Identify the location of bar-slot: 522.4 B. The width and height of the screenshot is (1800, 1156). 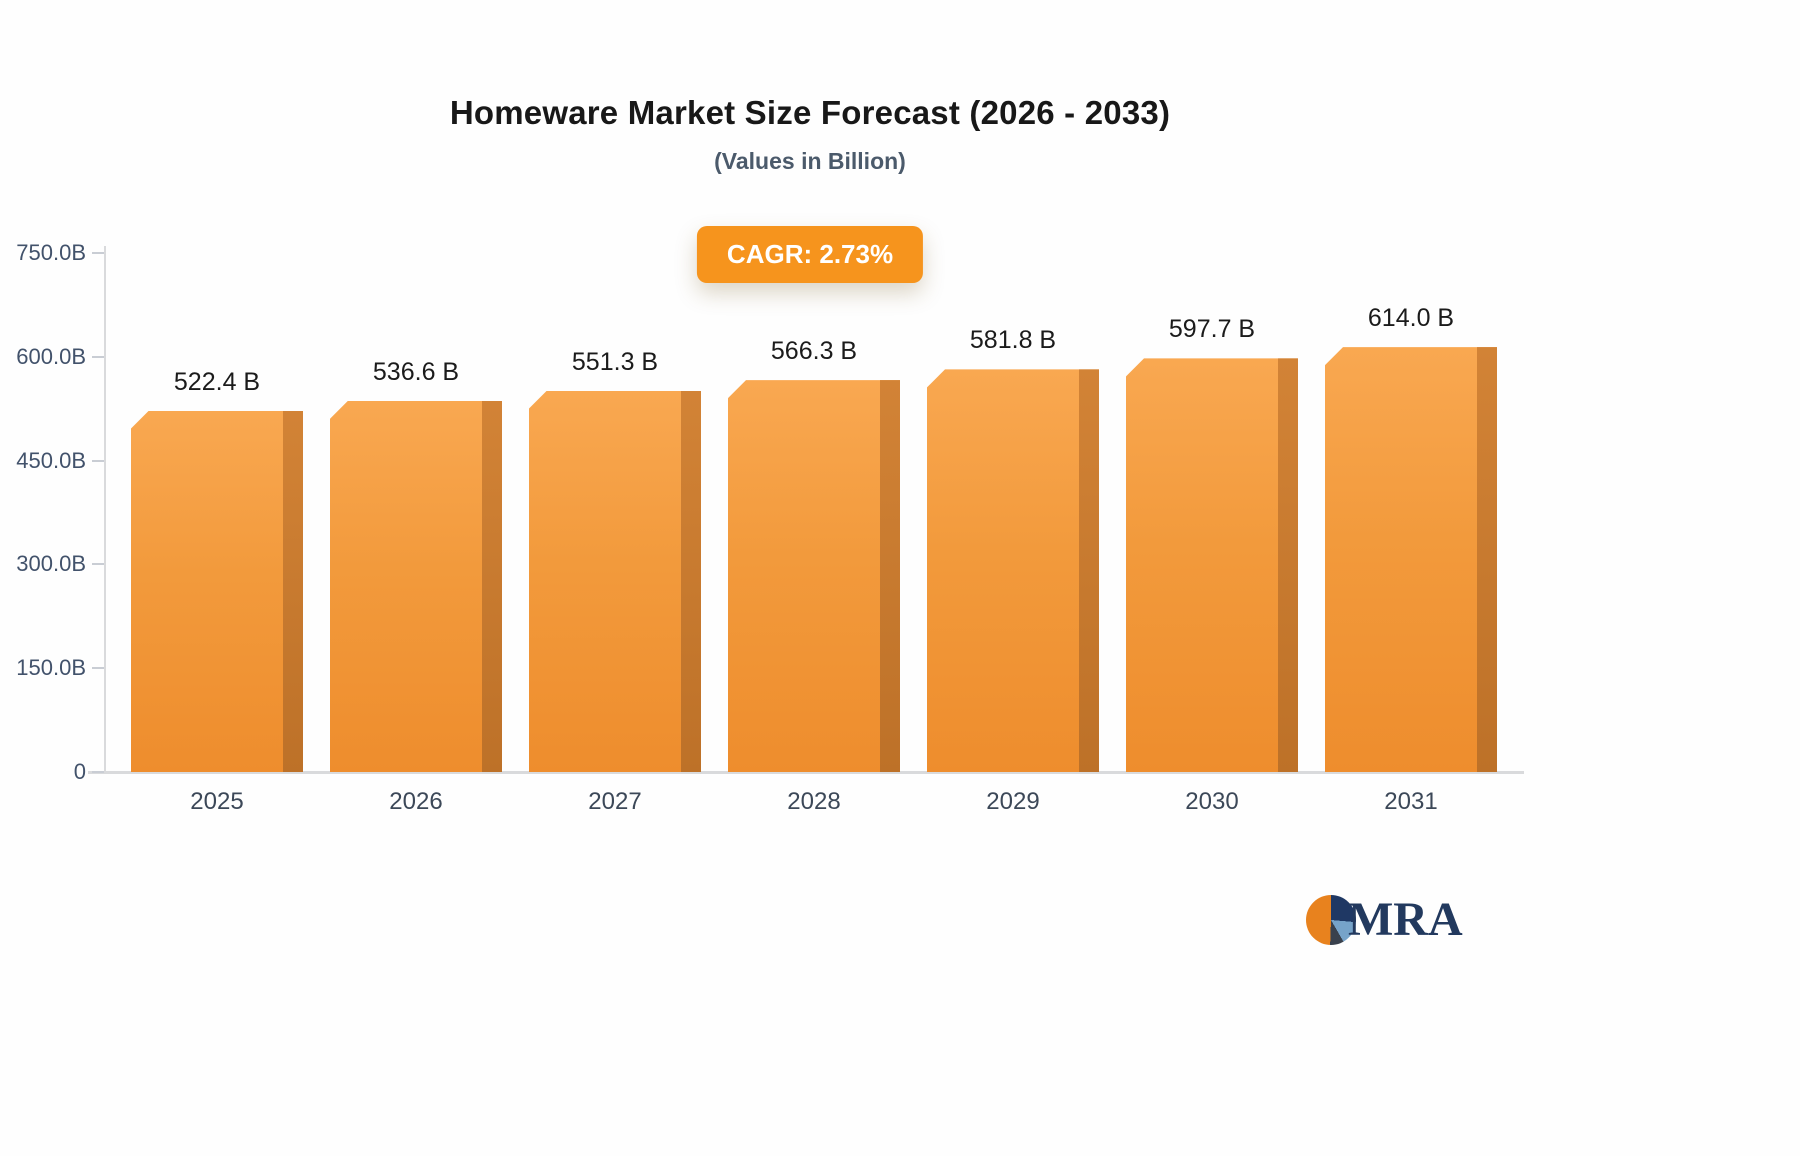
(217, 512).